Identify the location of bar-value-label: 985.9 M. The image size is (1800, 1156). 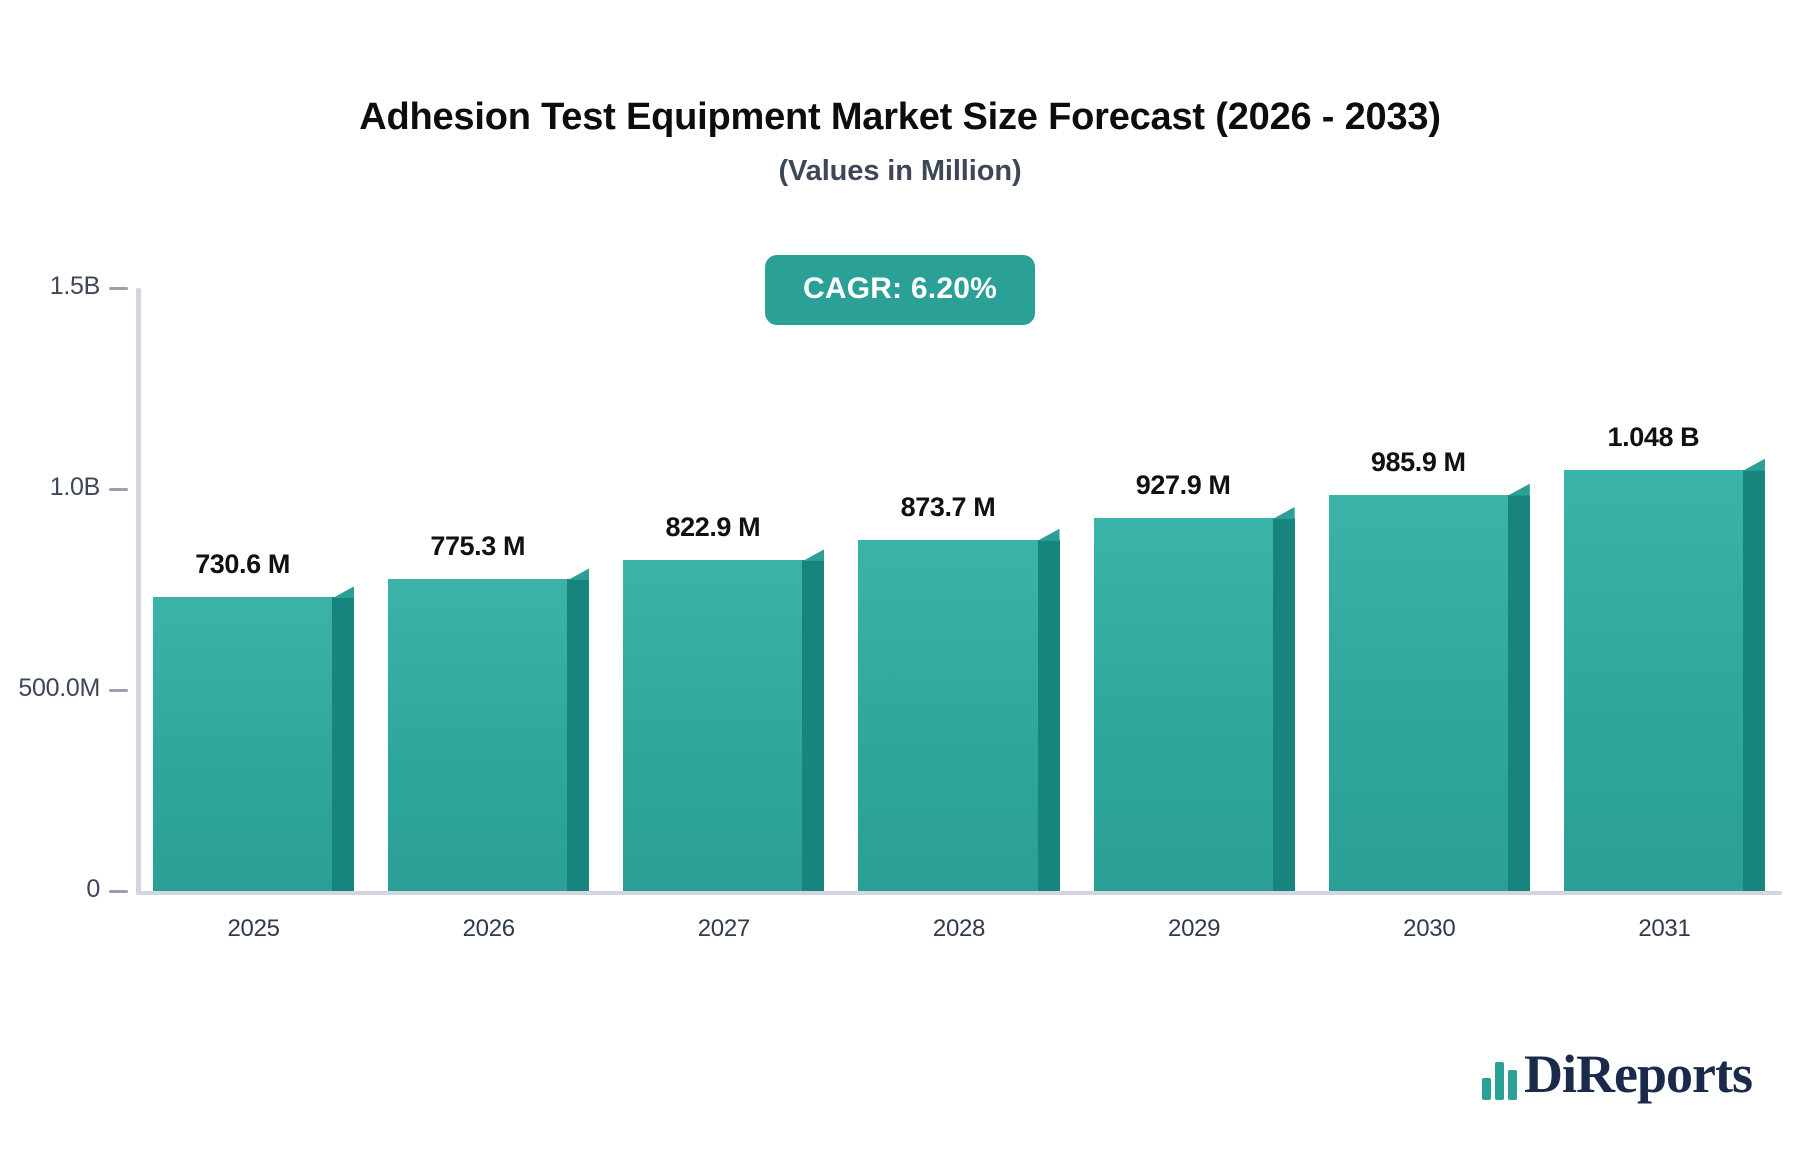
(1418, 461).